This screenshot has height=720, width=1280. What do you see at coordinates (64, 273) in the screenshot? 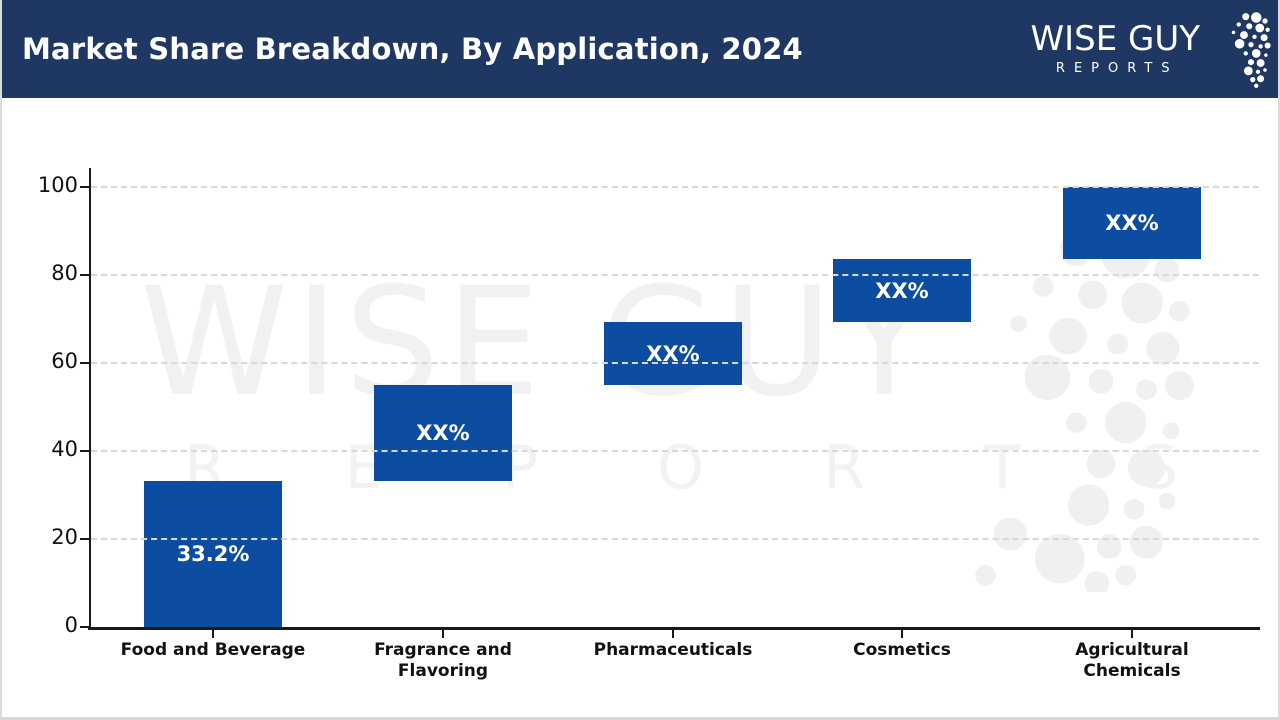
I see `y-tick-label: 80` at bounding box center [64, 273].